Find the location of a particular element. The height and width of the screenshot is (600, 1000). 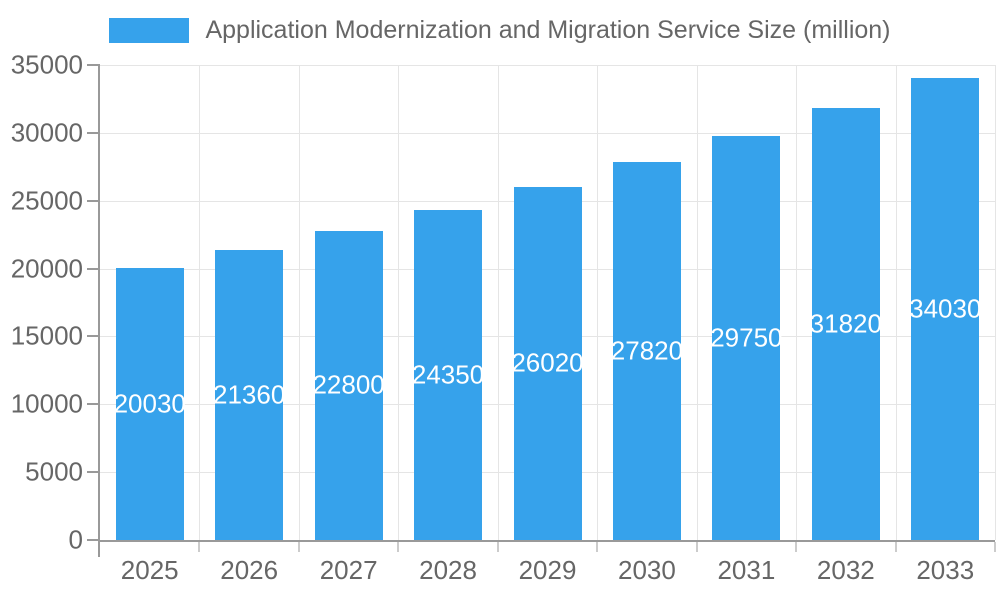

y-axis-label: 10000 is located at coordinates (46, 403).